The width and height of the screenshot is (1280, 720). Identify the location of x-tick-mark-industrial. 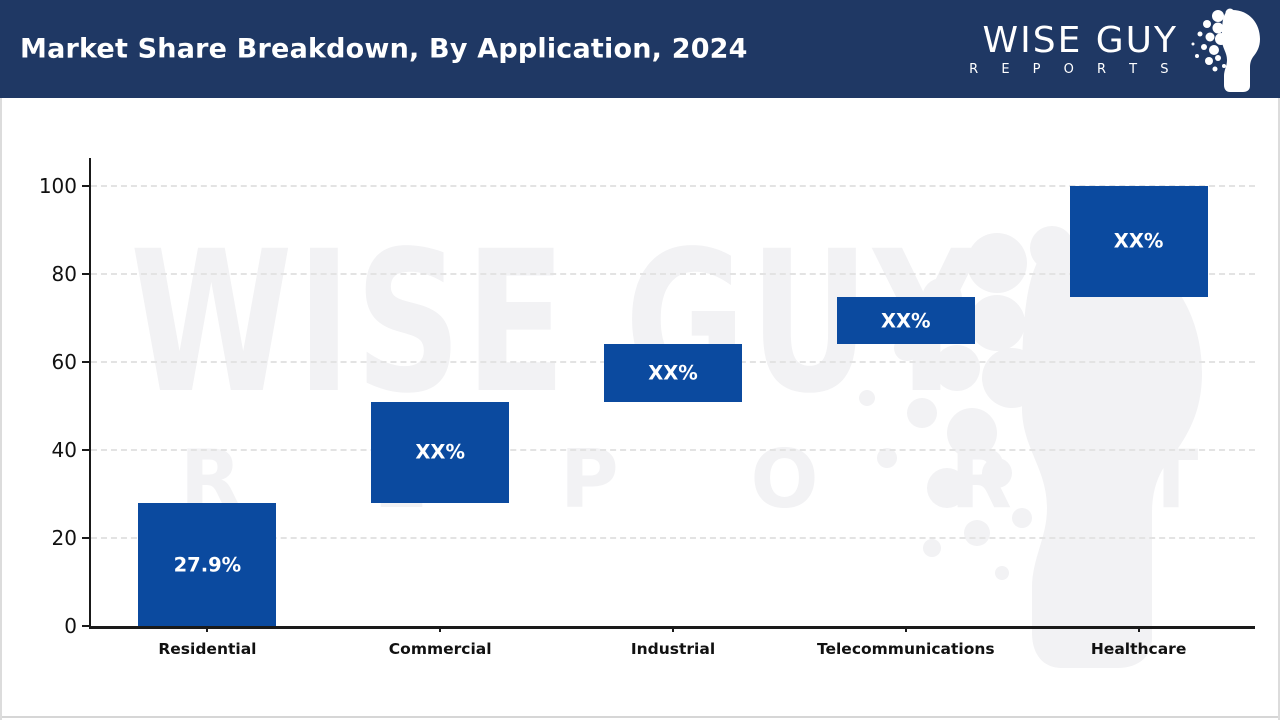
(673, 629).